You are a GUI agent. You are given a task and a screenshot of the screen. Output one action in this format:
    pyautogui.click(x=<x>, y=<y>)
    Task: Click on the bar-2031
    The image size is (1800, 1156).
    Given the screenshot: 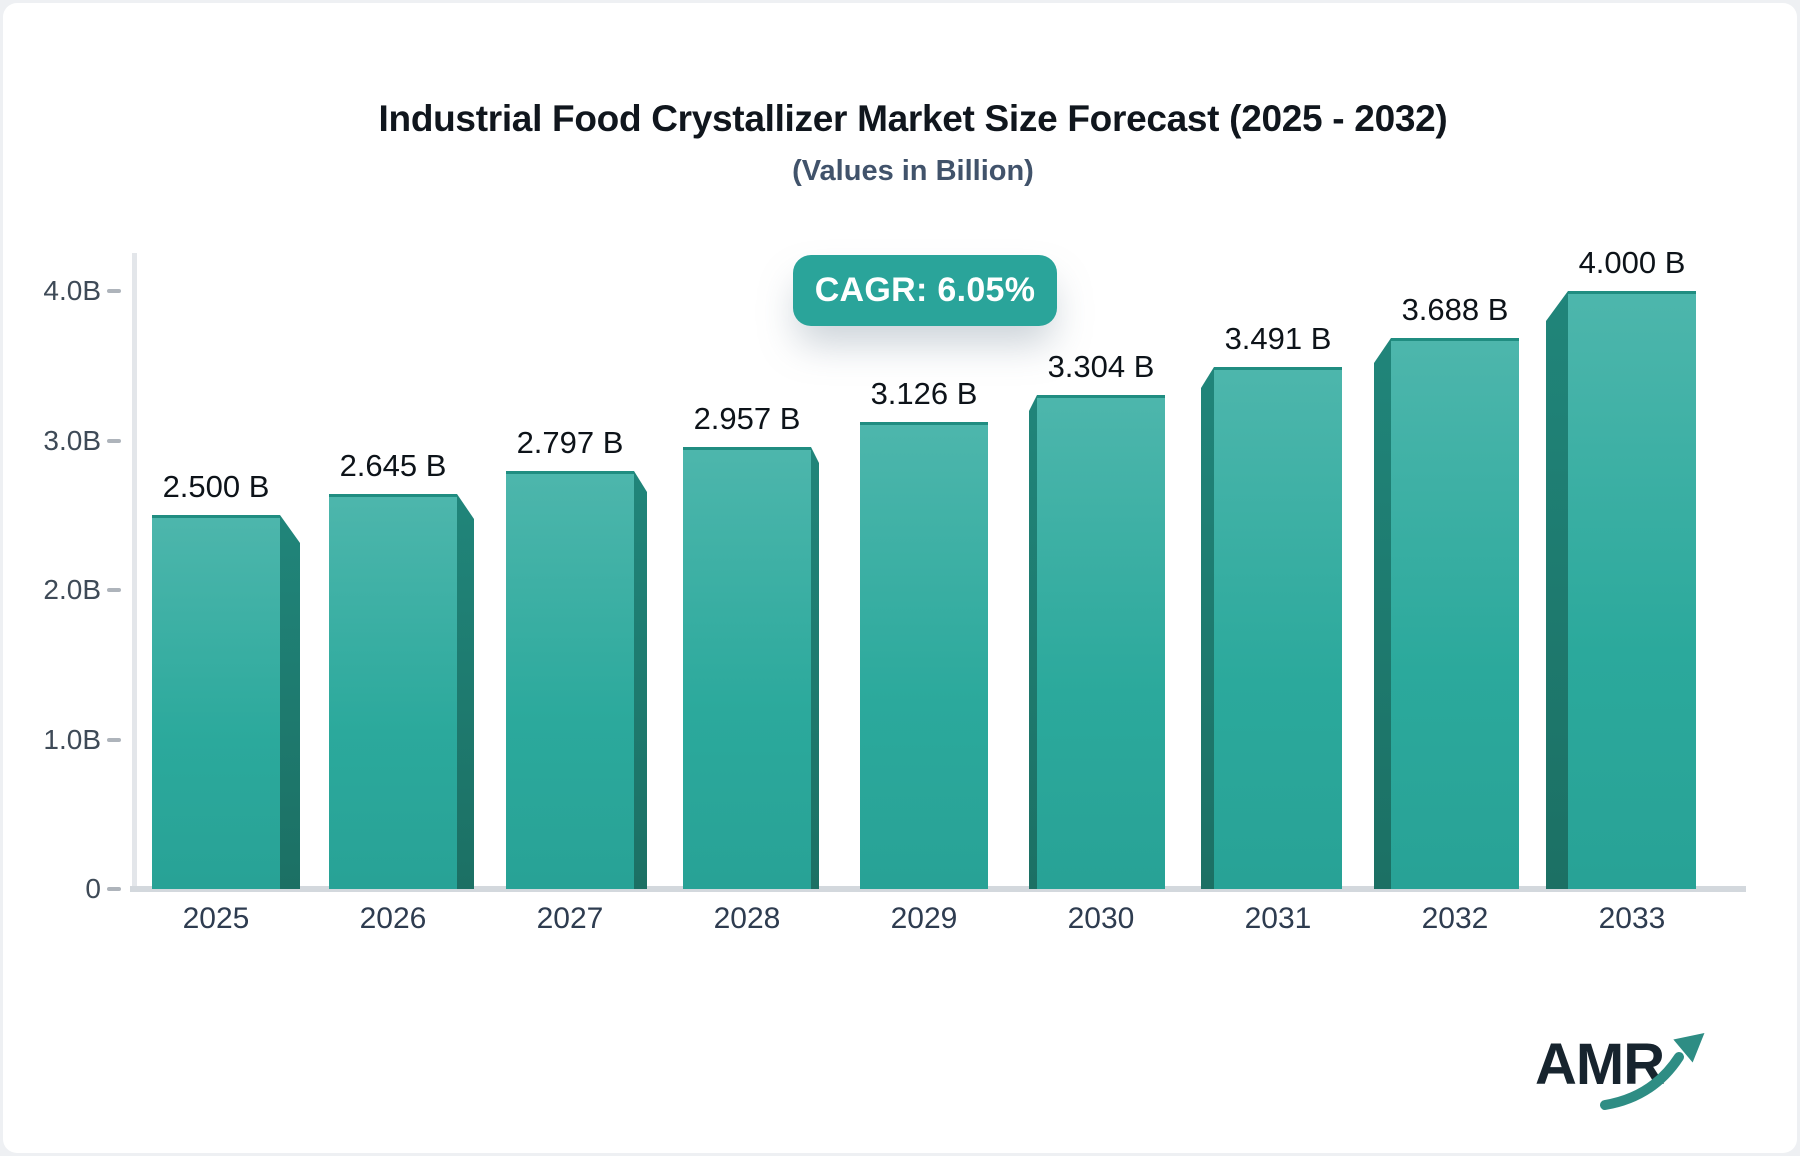 What is the action you would take?
    pyautogui.click(x=1271, y=628)
    